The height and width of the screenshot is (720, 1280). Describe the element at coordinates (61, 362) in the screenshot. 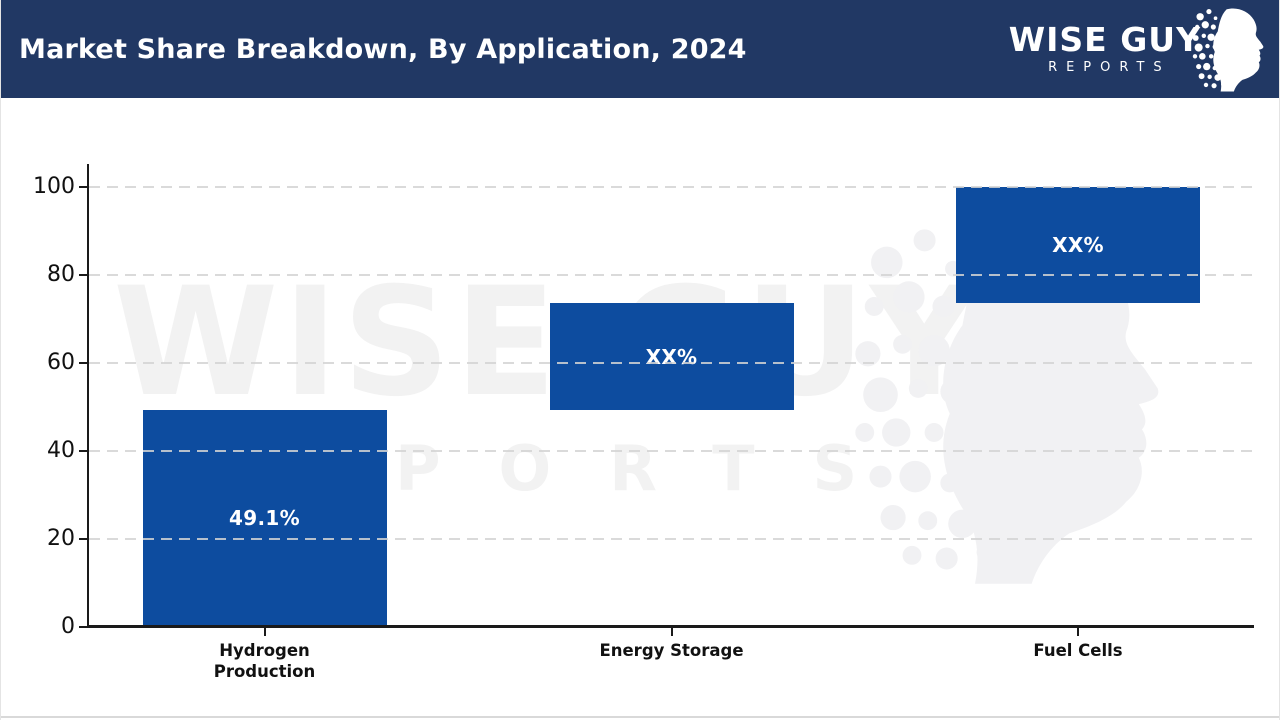

I see `y-tick-label: 60` at that location.